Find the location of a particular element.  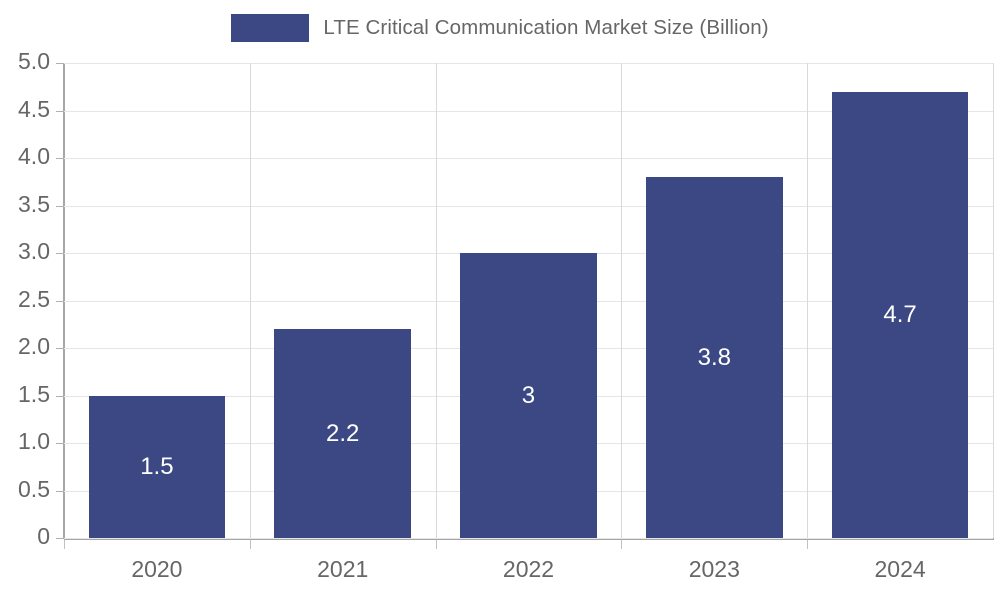

x-tick-label: 2022 is located at coordinates (528, 569).